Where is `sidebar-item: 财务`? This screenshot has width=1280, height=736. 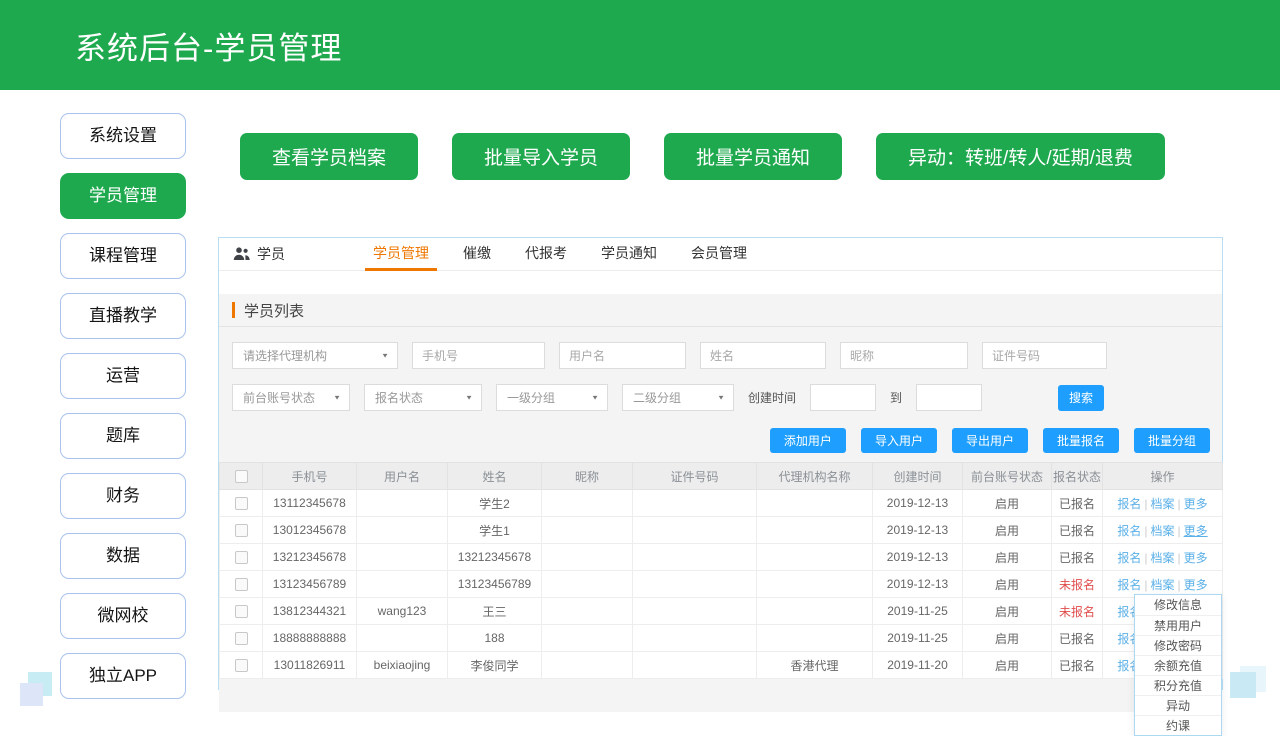
sidebar-item: 财务 is located at coordinates (123, 496).